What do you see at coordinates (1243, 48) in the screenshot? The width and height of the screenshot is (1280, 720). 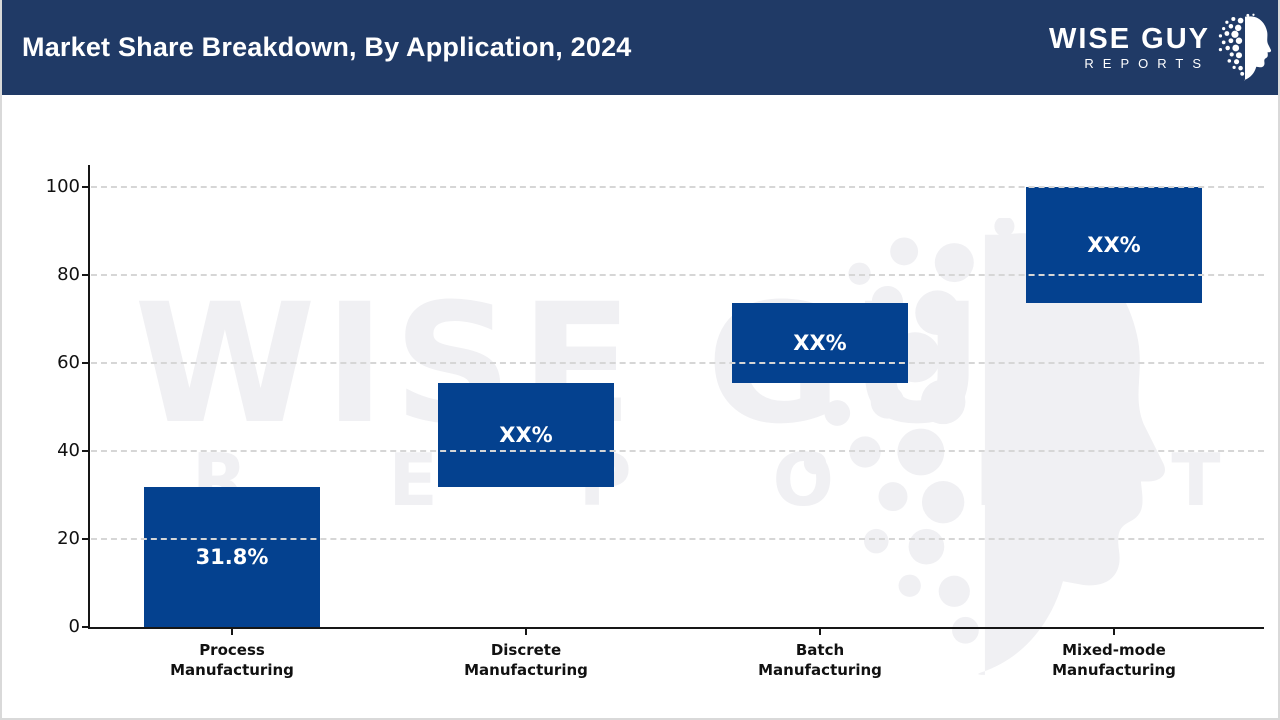 I see `logo-face-icon` at bounding box center [1243, 48].